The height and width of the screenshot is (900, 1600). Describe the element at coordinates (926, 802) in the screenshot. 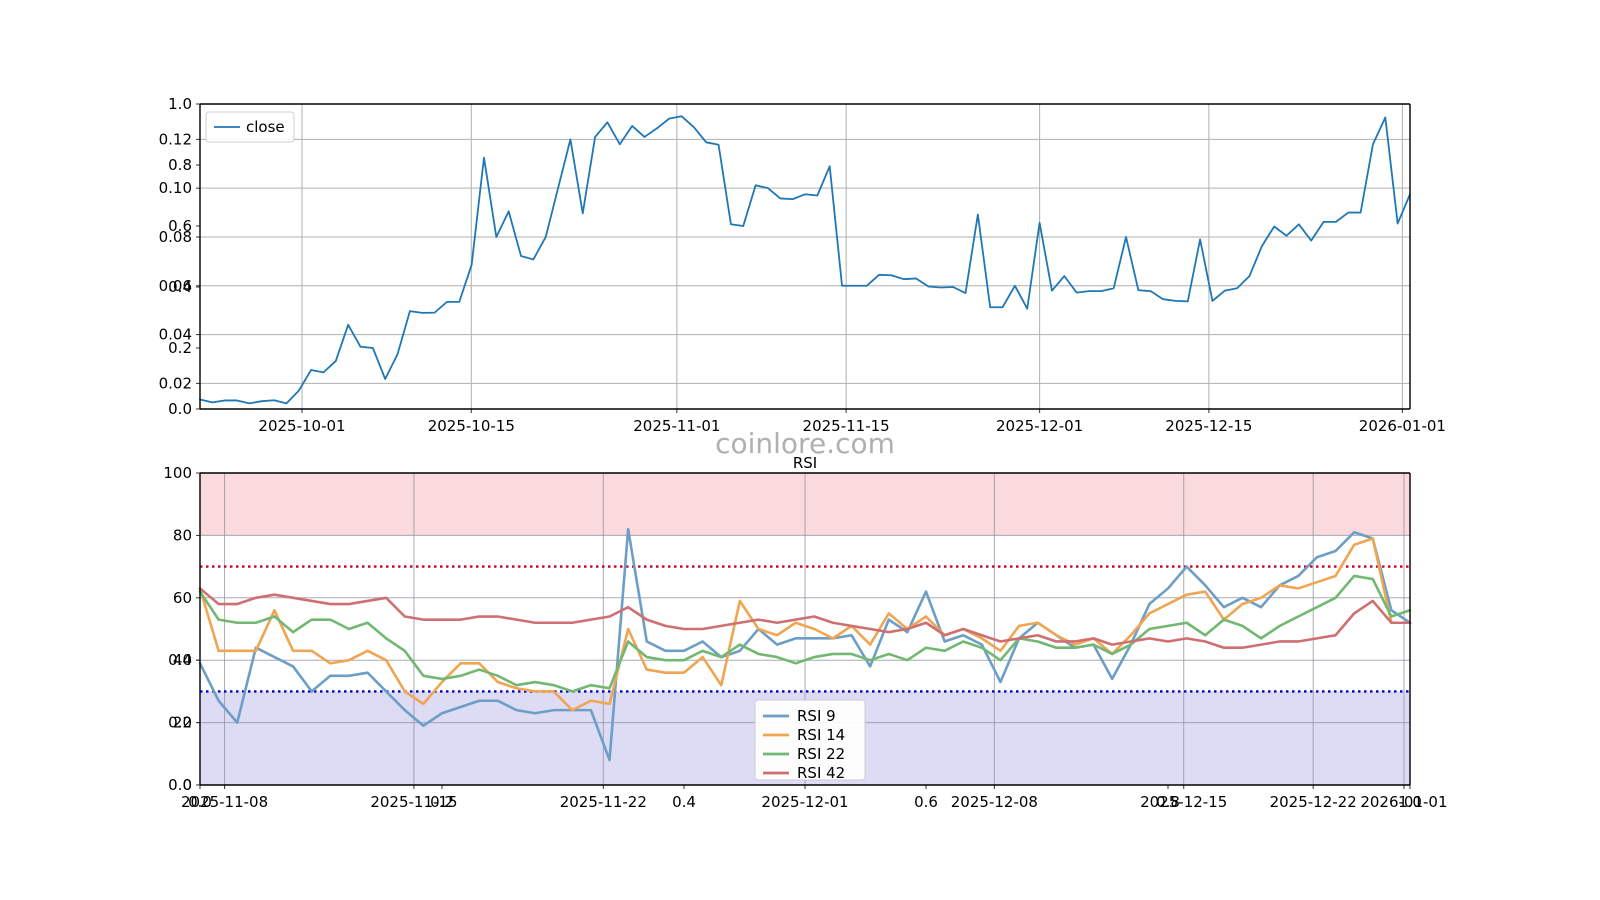

I see `rsi-secondary-xtick-label: 0.6` at that location.